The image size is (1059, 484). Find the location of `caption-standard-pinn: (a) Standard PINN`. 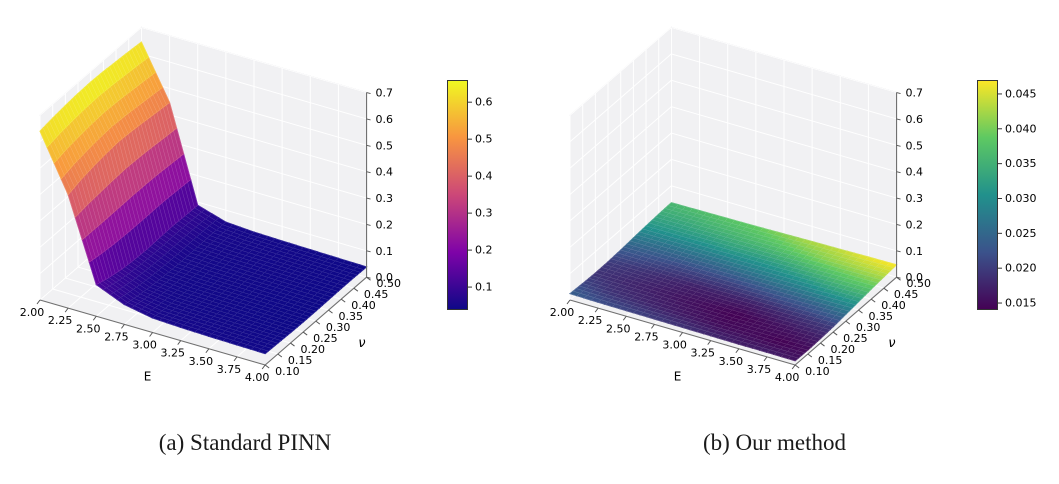

caption-standard-pinn: (a) Standard PINN is located at coordinates (245, 442).